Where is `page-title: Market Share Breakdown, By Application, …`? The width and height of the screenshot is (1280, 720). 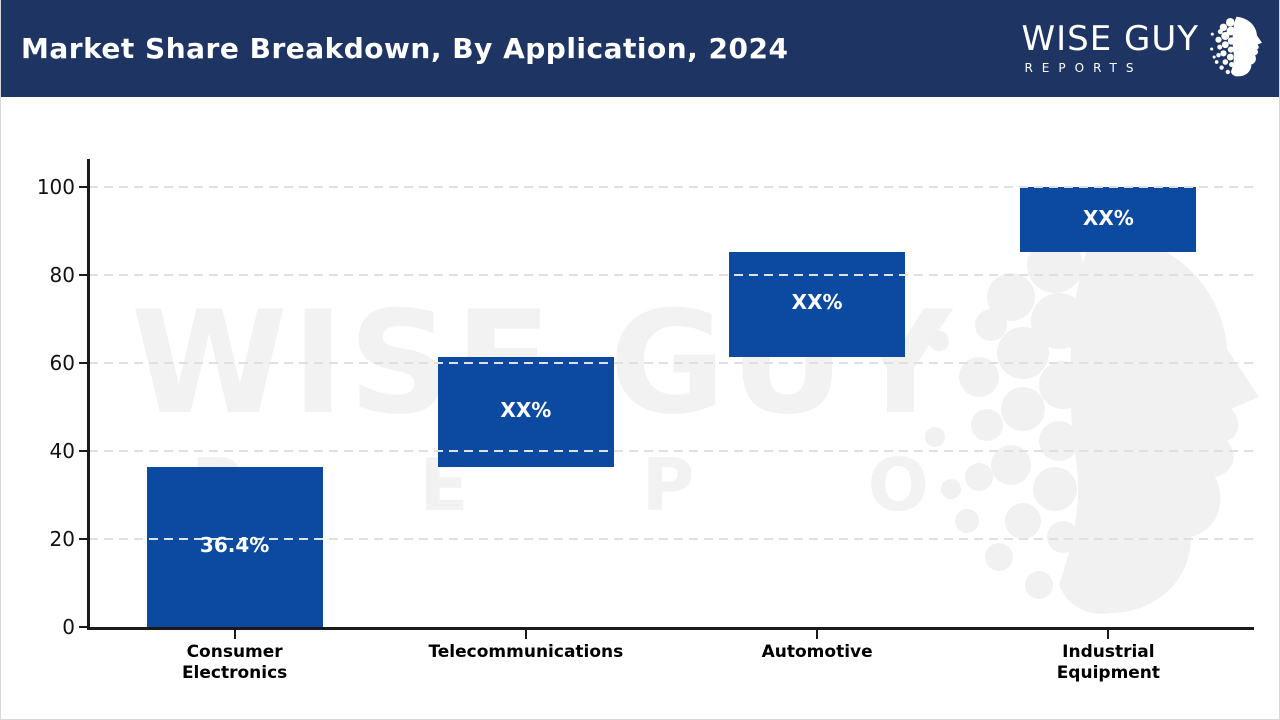 page-title: Market Share Breakdown, By Application, … is located at coordinates (405, 48).